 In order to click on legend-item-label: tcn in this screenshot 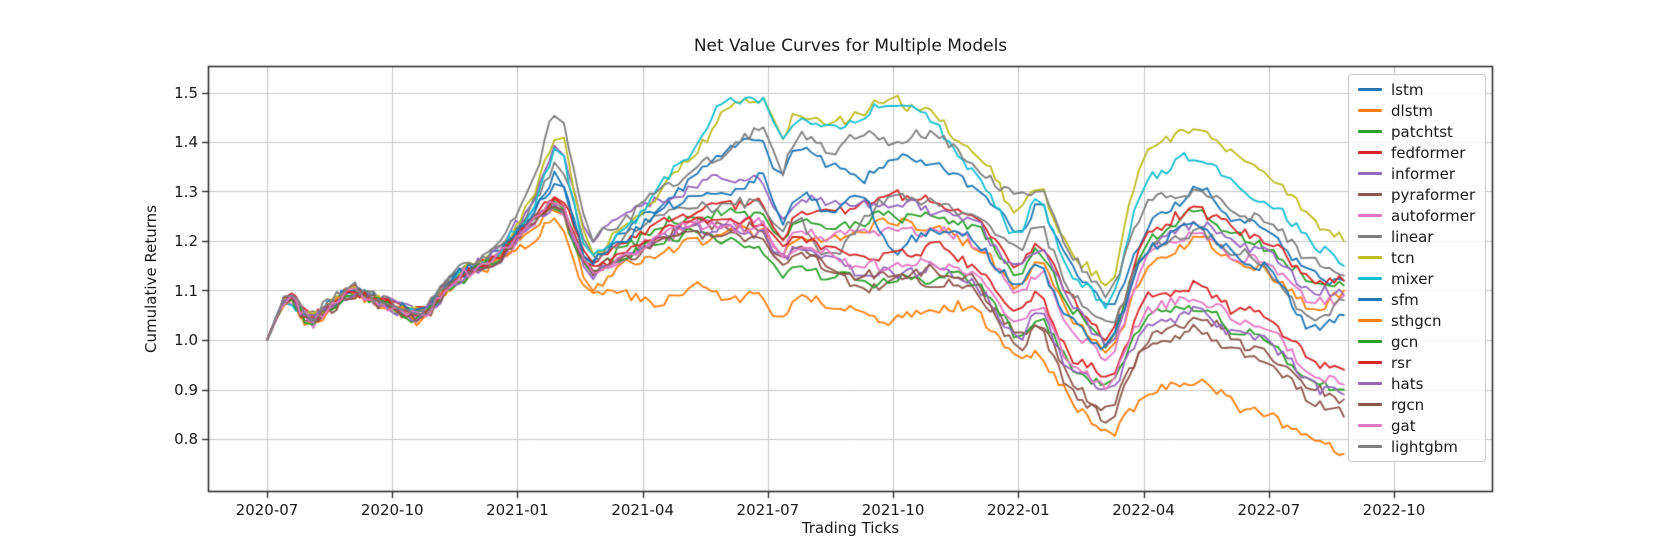, I will do `click(1403, 257)`.